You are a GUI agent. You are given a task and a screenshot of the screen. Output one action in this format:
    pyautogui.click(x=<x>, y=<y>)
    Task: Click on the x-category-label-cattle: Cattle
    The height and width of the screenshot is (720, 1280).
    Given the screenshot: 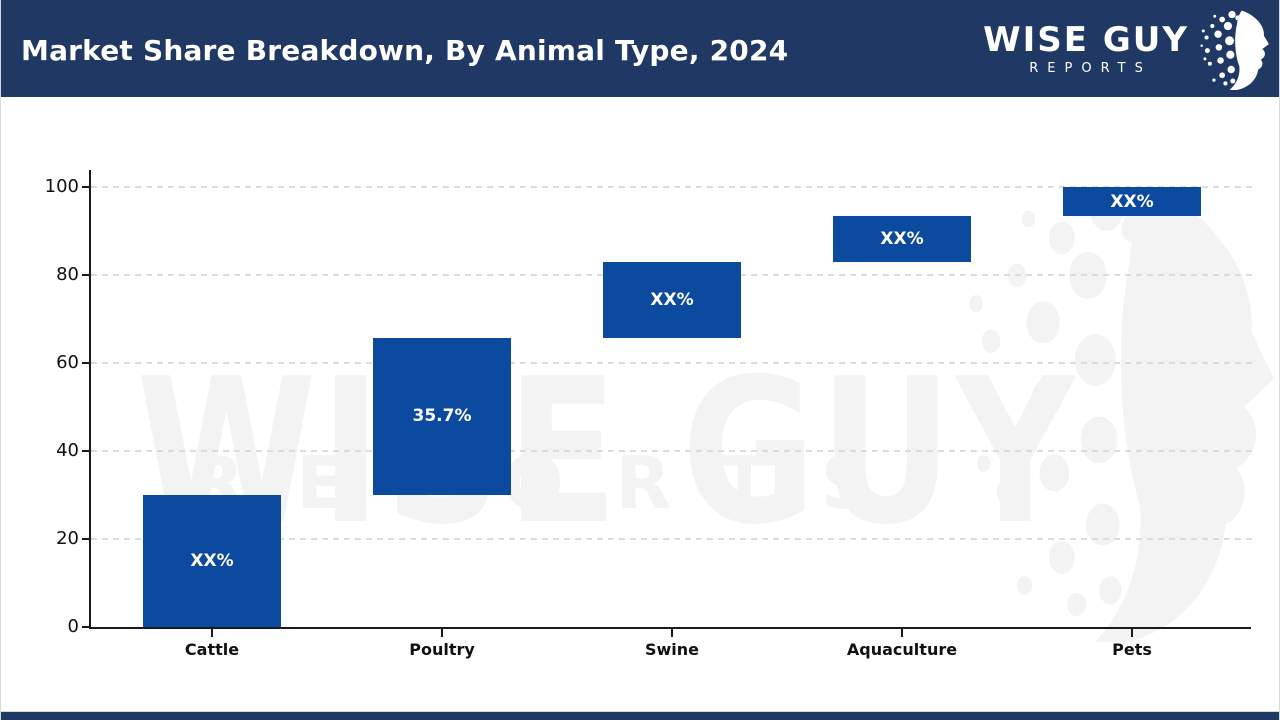 What is the action you would take?
    pyautogui.click(x=212, y=649)
    